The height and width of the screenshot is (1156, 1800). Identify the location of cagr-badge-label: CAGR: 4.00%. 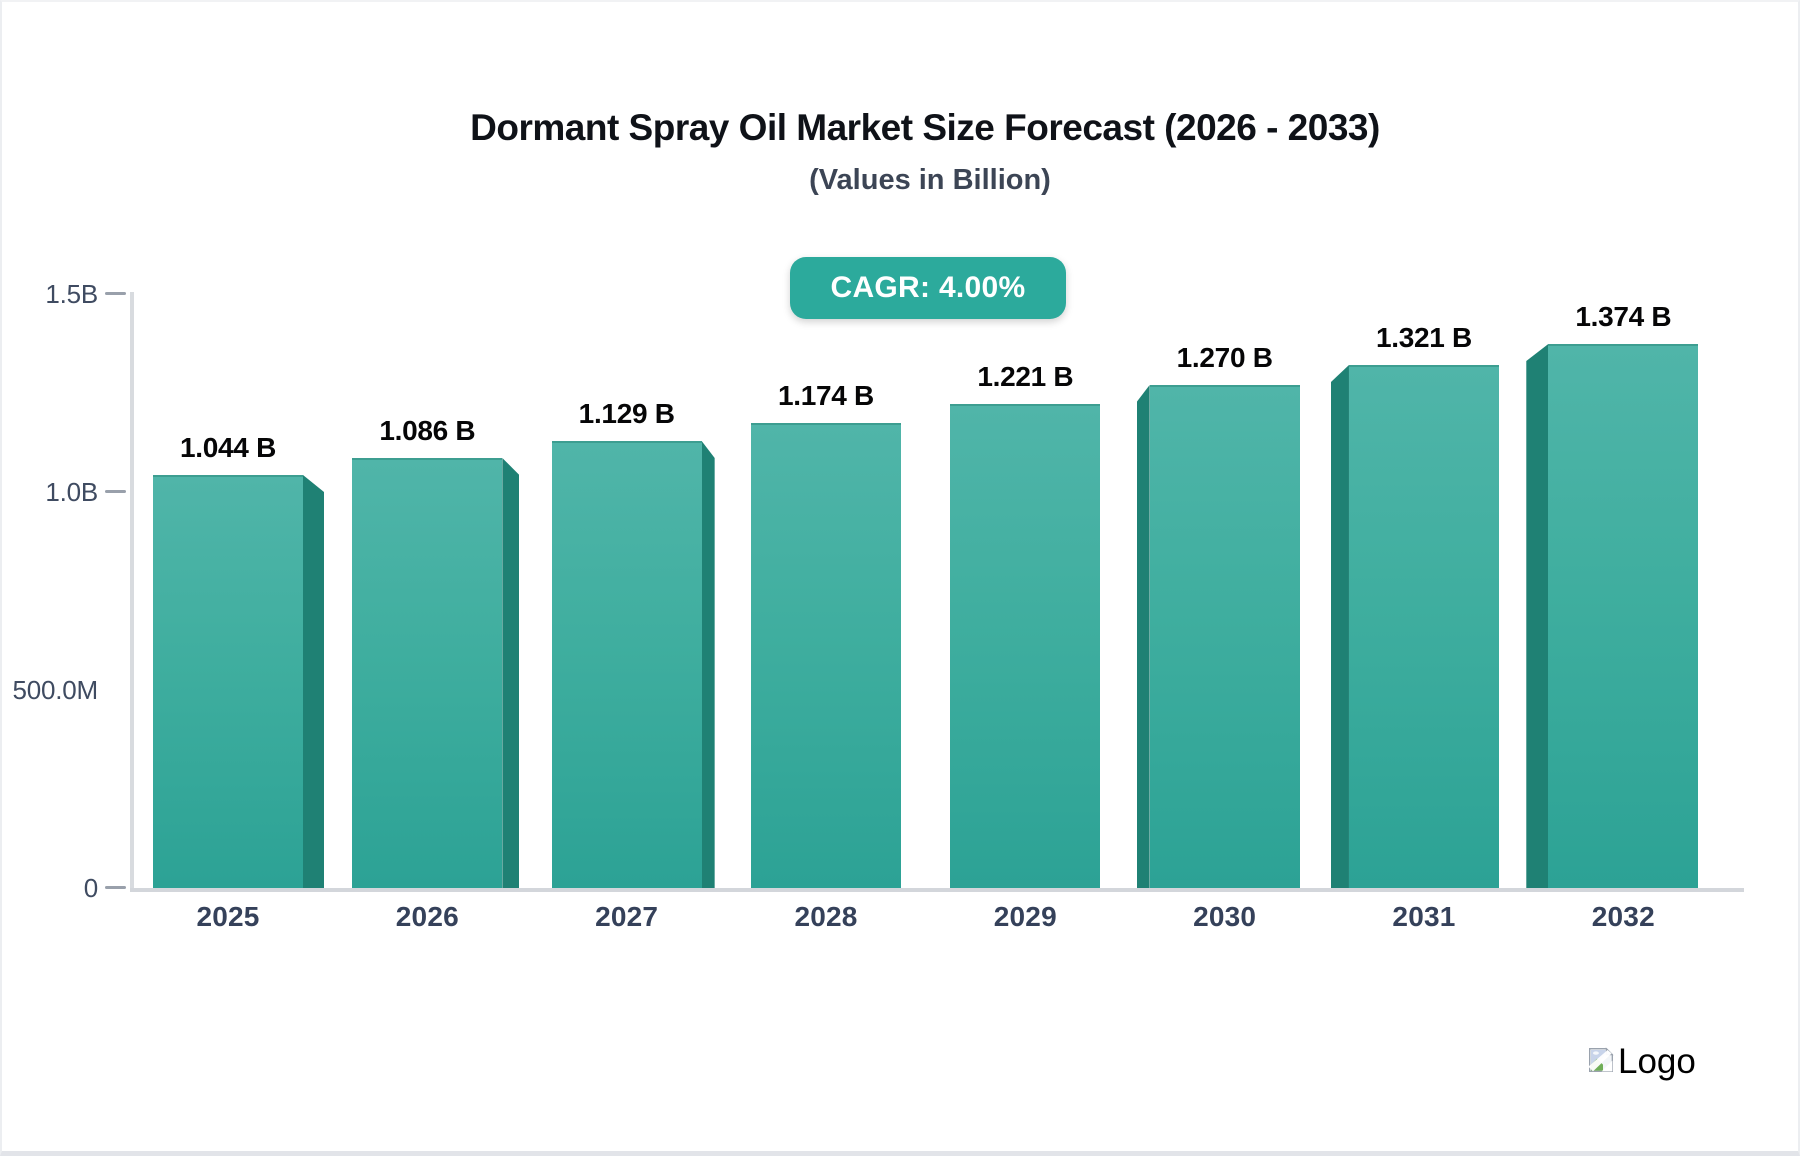
(928, 287).